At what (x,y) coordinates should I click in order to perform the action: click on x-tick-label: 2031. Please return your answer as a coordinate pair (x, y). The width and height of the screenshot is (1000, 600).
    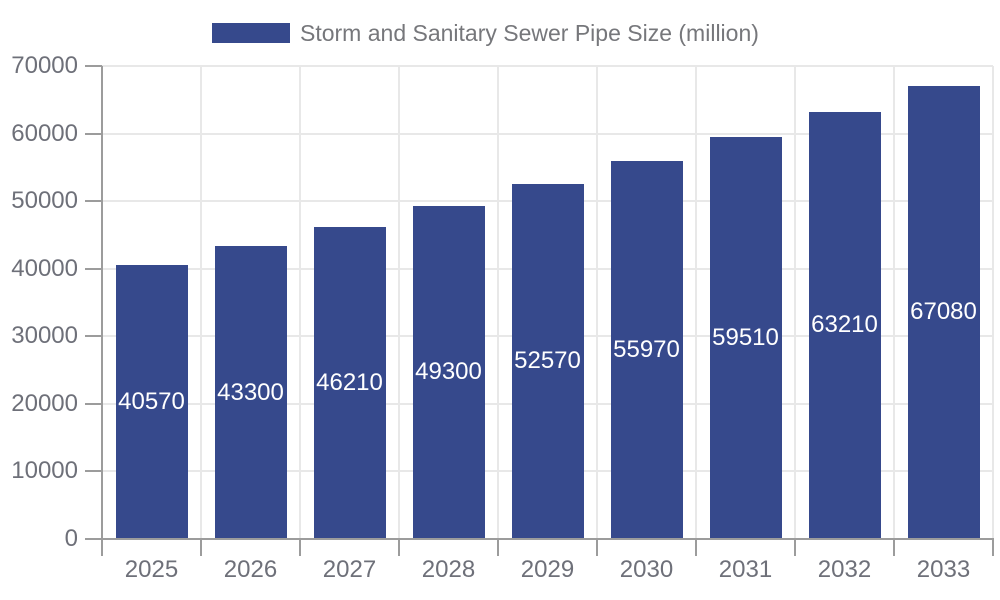
    Looking at the image, I should click on (745, 569).